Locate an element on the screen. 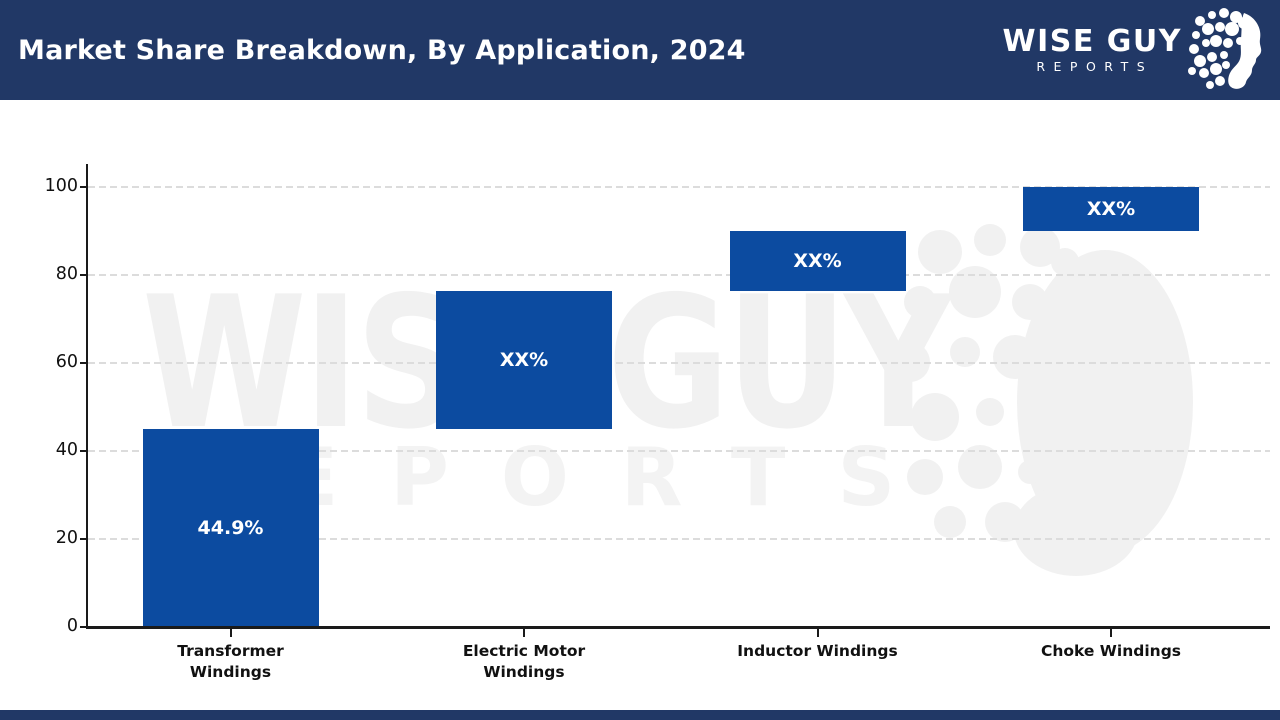  y-tick-label: 0 is located at coordinates (72, 626).